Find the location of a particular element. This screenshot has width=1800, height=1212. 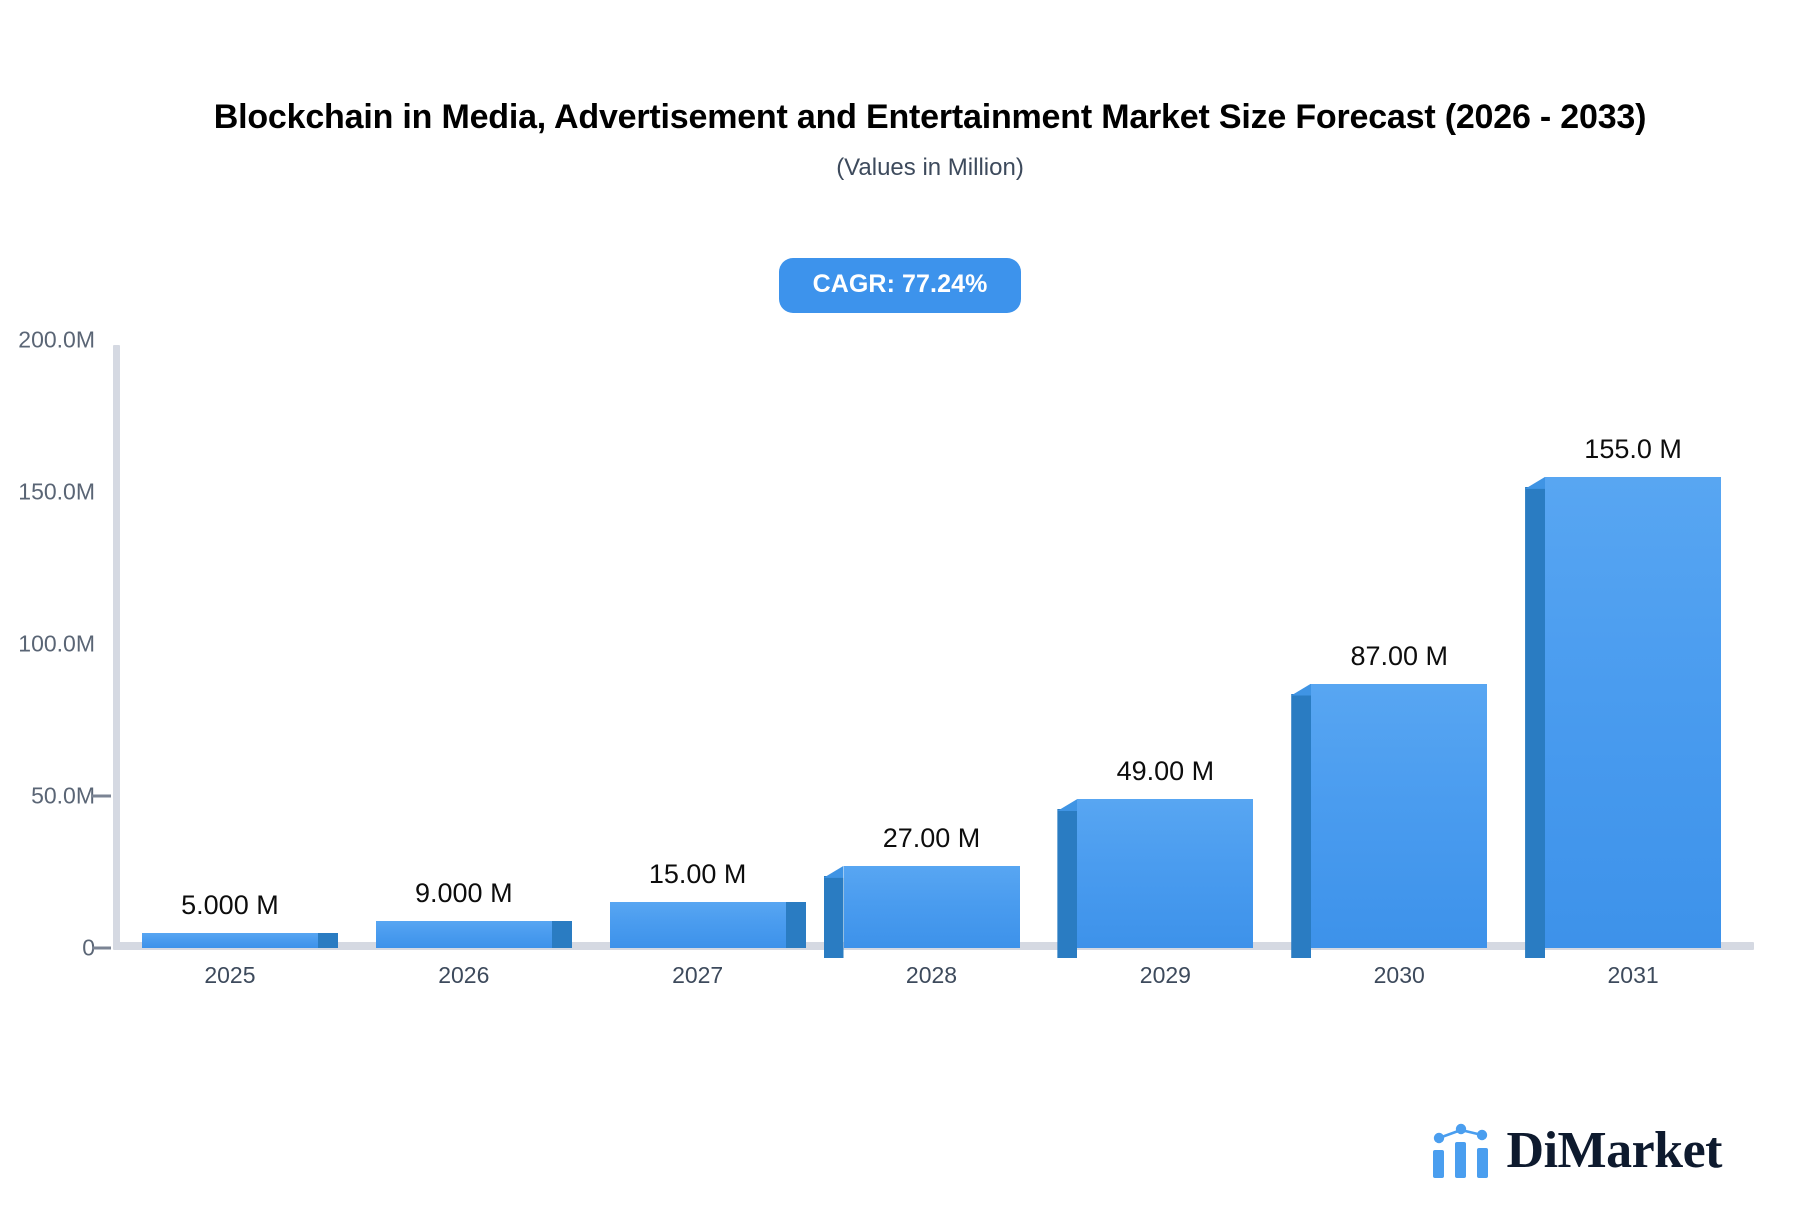

bar-slot: 49.00 M is located at coordinates (1165, 649).